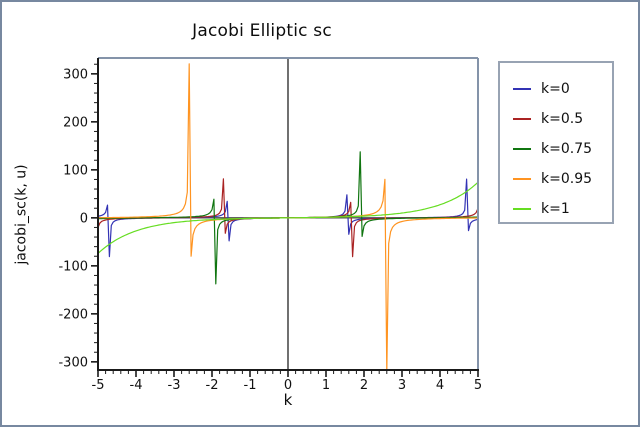 The image size is (640, 427). Describe the element at coordinates (136, 385) in the screenshot. I see `x-tick-label: -4` at that location.